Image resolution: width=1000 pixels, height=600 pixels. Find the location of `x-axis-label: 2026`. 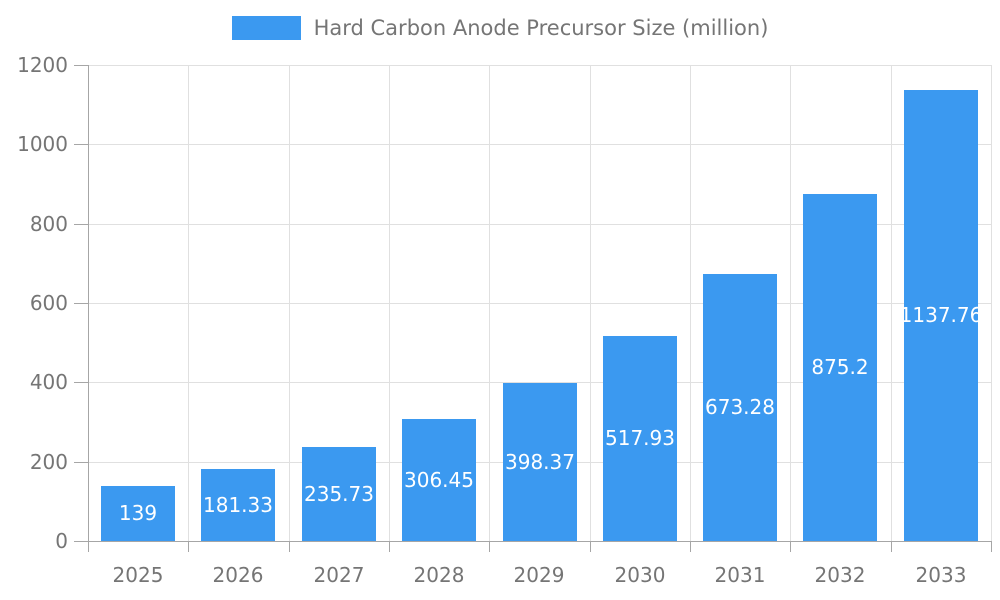

x-axis-label: 2026 is located at coordinates (238, 575).